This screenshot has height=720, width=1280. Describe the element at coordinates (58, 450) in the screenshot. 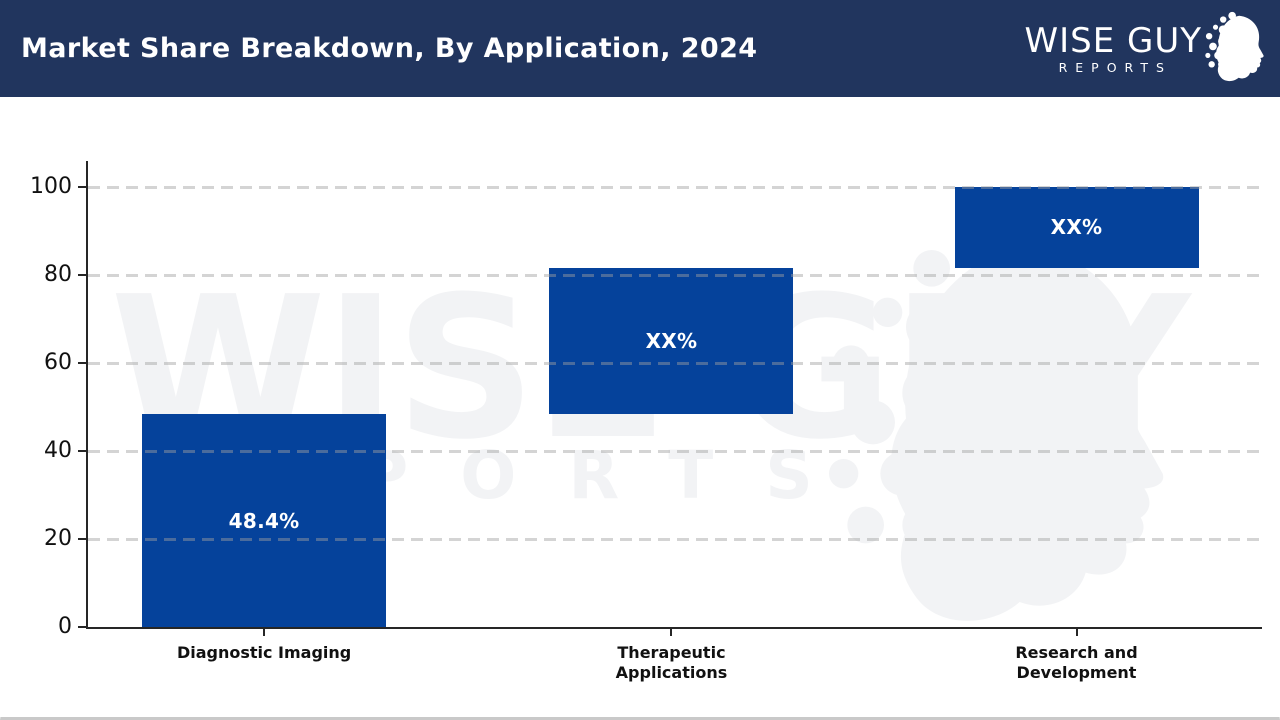

I see `y-tick-label: 40` at that location.